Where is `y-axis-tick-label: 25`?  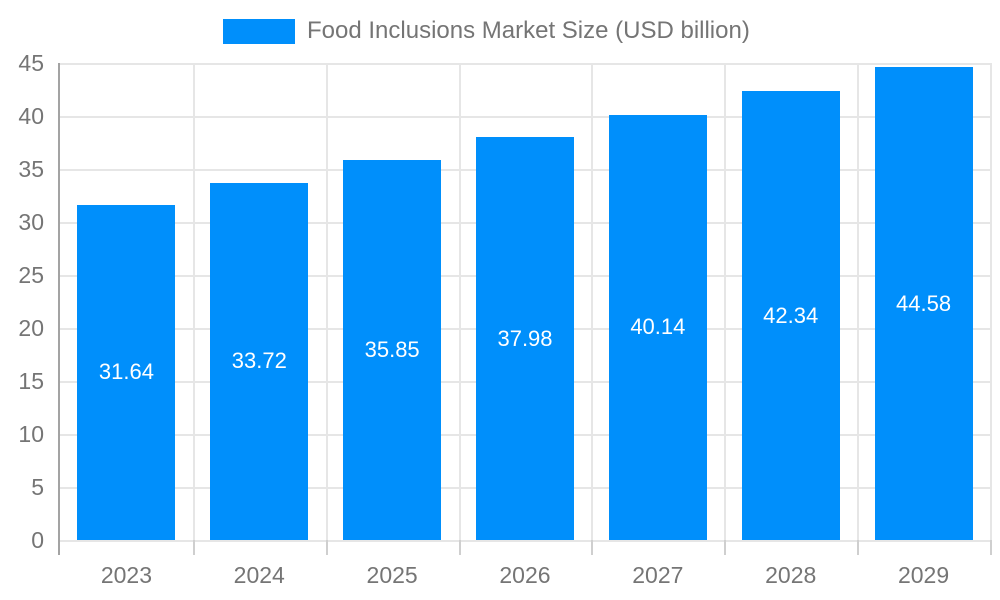 y-axis-tick-label: 25 is located at coordinates (31, 275).